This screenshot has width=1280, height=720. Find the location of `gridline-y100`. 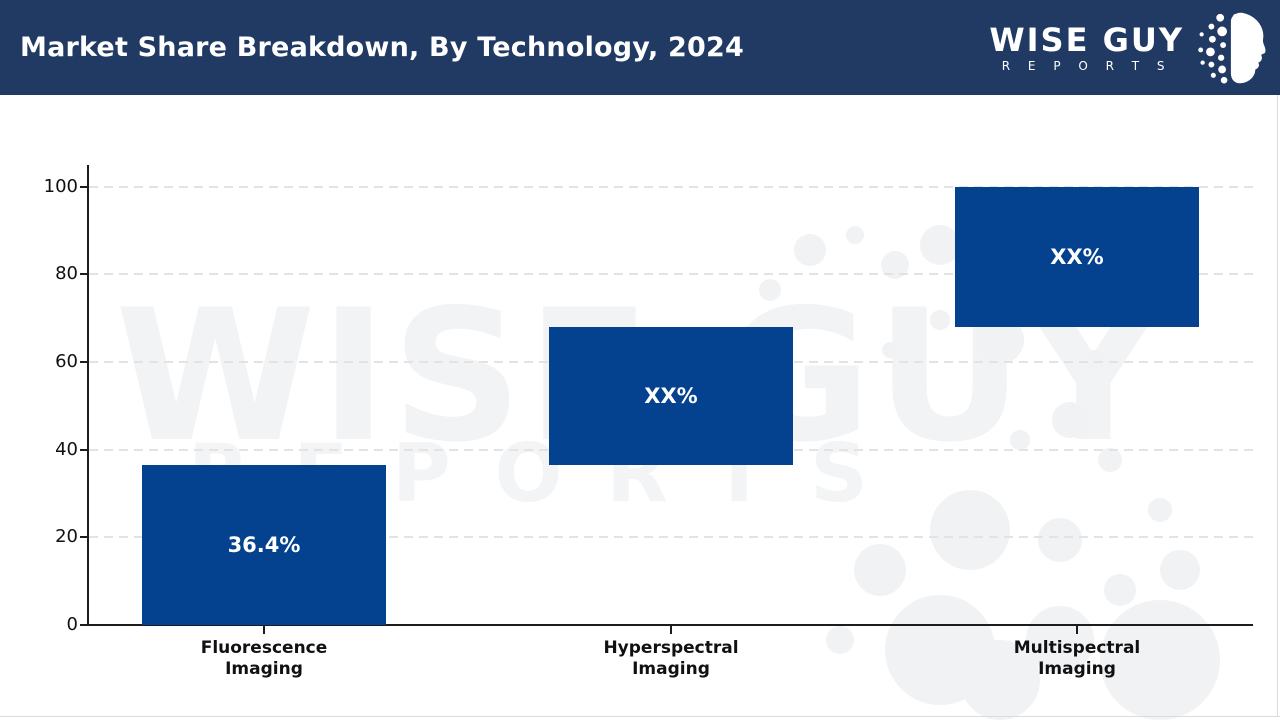

gridline-y100 is located at coordinates (671, 186).